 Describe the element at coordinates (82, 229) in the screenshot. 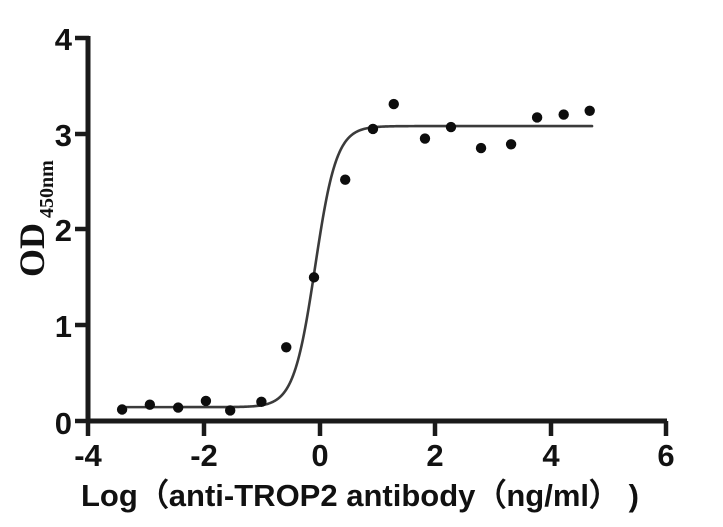

I see `y-axis-ticks` at that location.